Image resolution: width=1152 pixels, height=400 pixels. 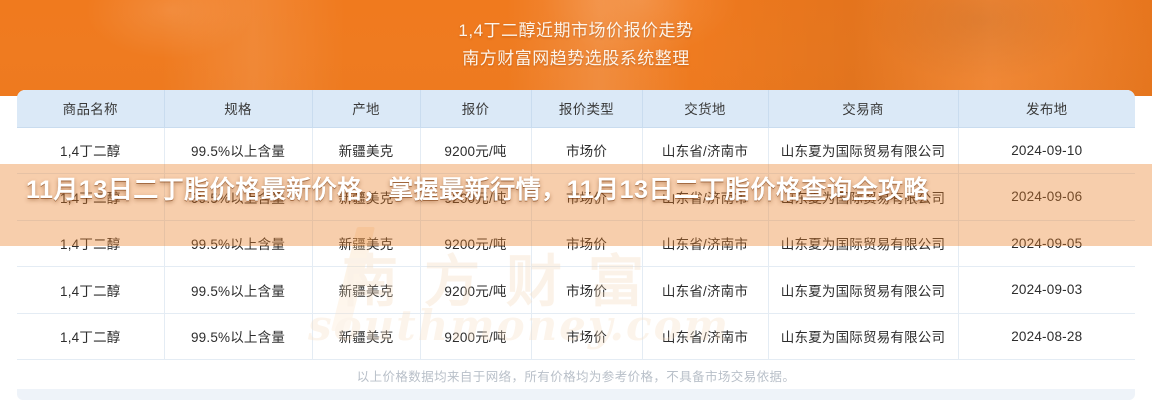 I want to click on cell-publish-date: 2024-09-06, so click(x=1046, y=197).